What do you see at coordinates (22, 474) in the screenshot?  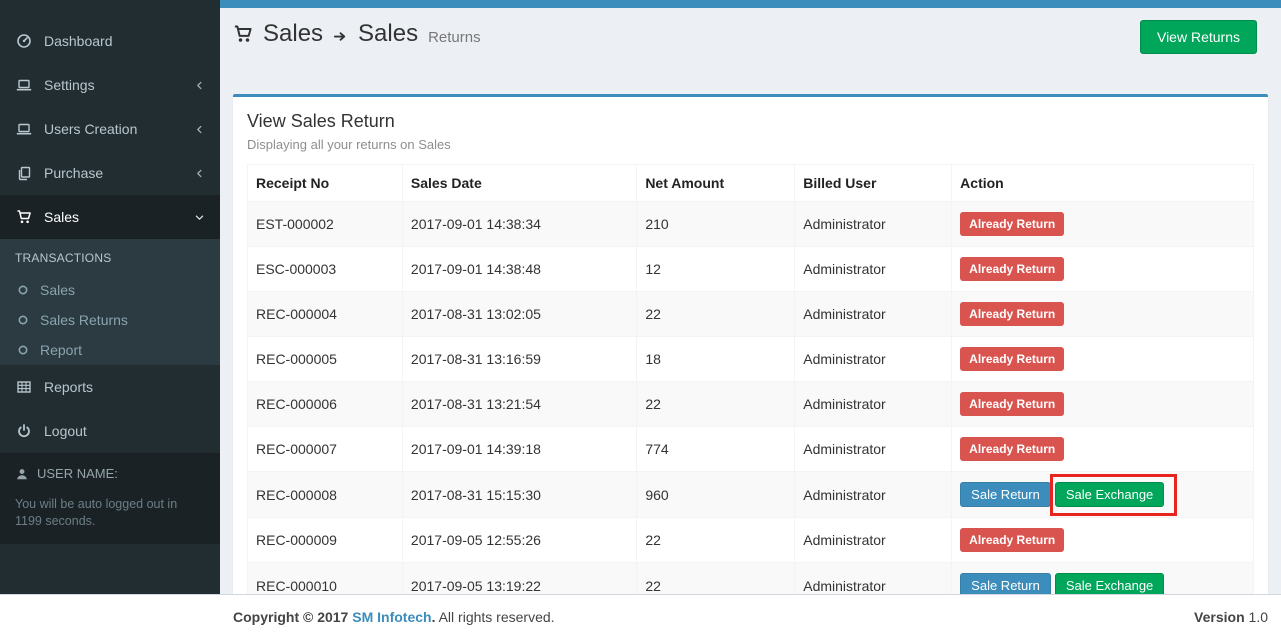 I see `user-icon` at bounding box center [22, 474].